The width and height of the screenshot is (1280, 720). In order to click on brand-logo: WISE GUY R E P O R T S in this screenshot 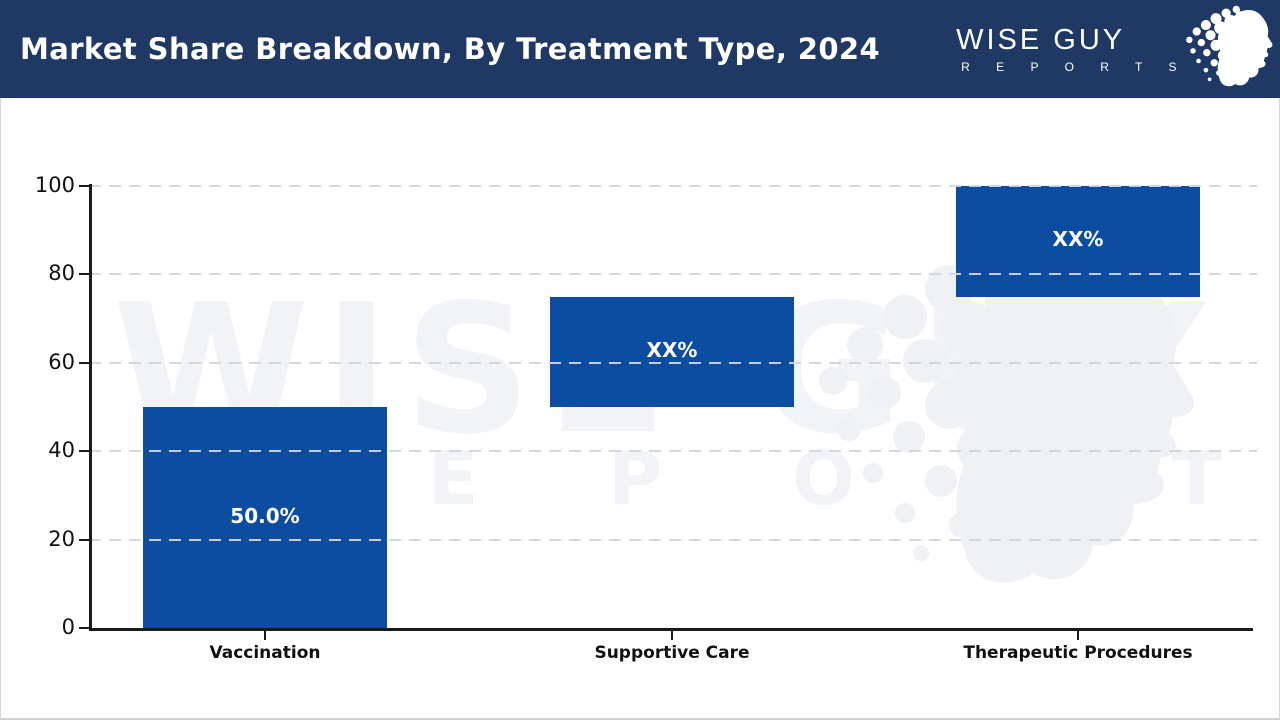, I will do `click(1115, 49)`.